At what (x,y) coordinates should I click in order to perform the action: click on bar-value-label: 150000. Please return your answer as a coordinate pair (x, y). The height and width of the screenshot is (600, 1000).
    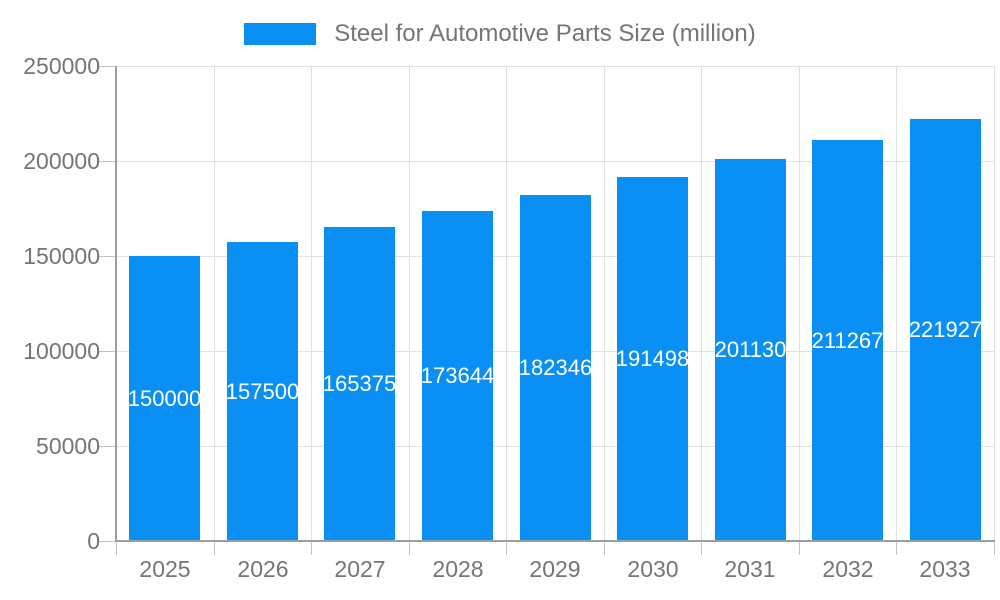
    Looking at the image, I should click on (164, 398).